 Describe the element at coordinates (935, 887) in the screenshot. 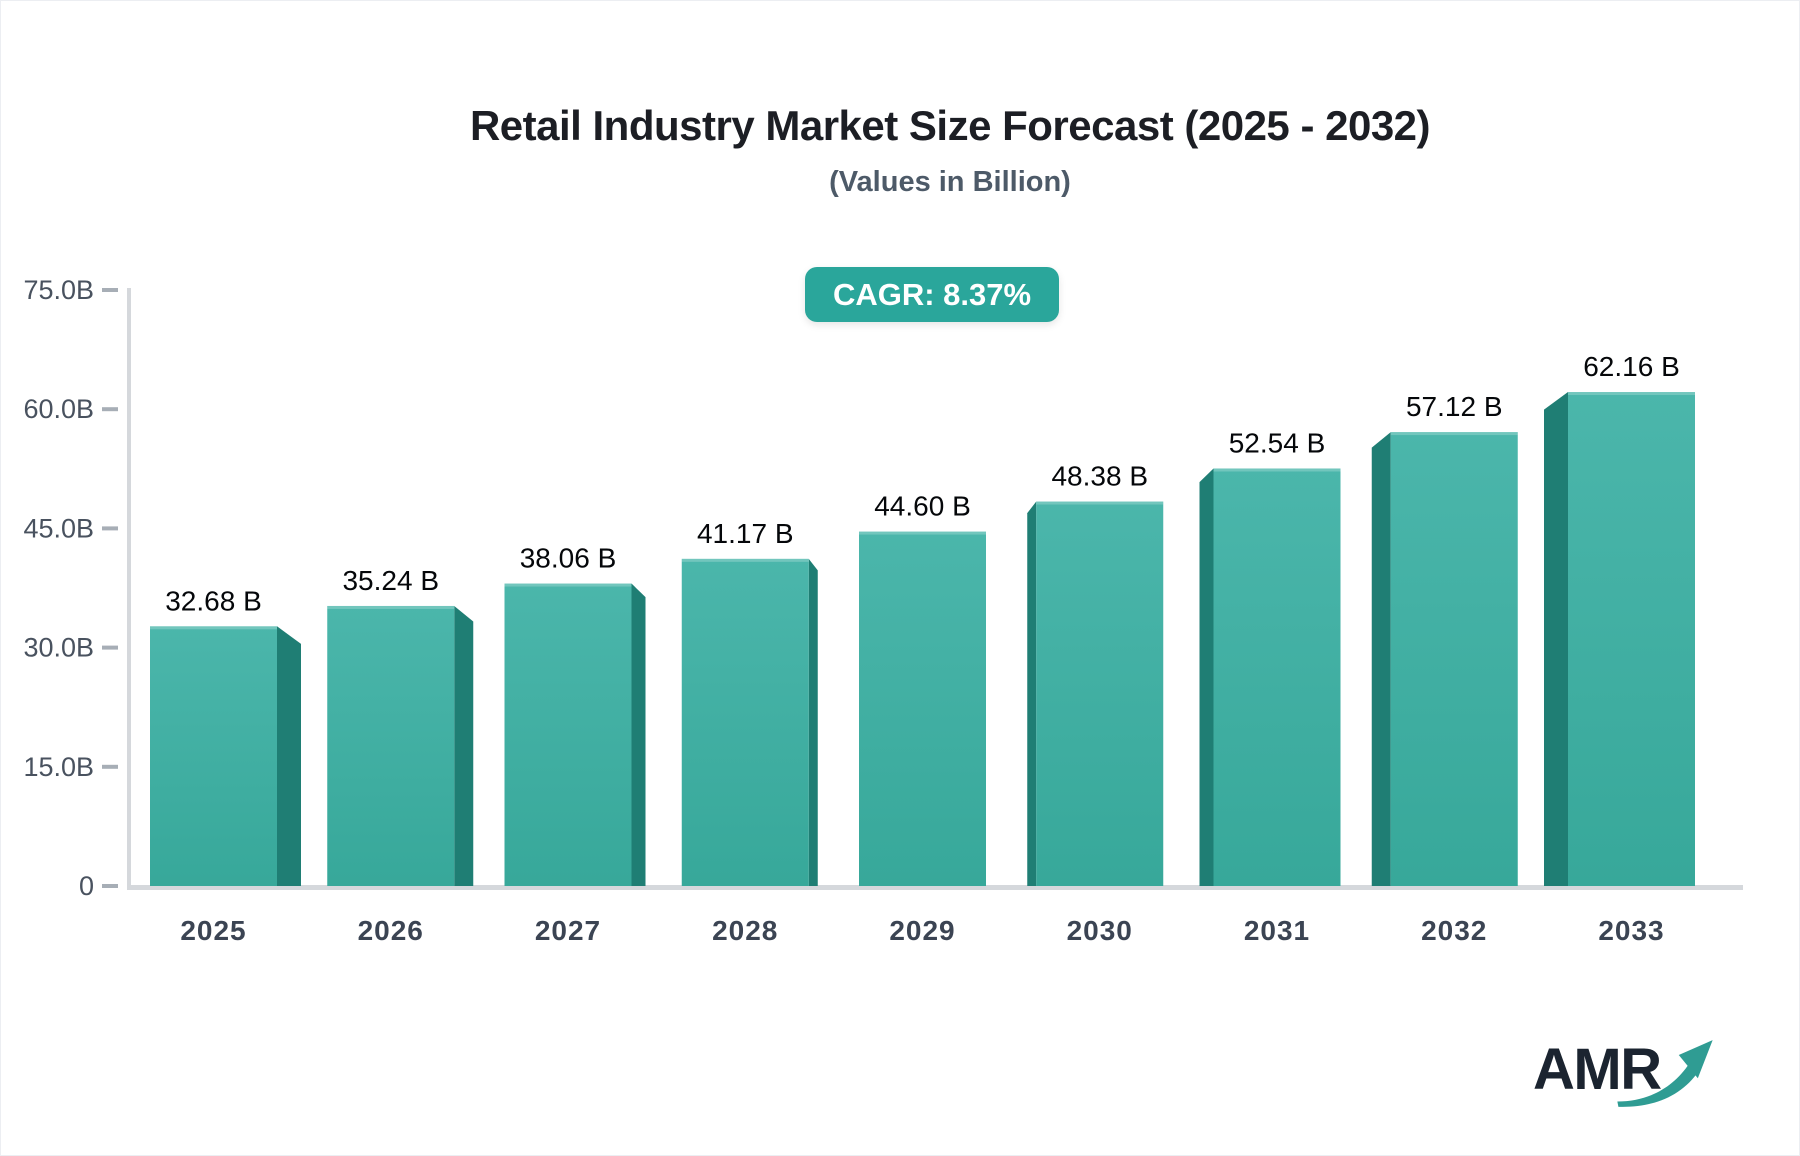

I see `x-axis-line` at that location.